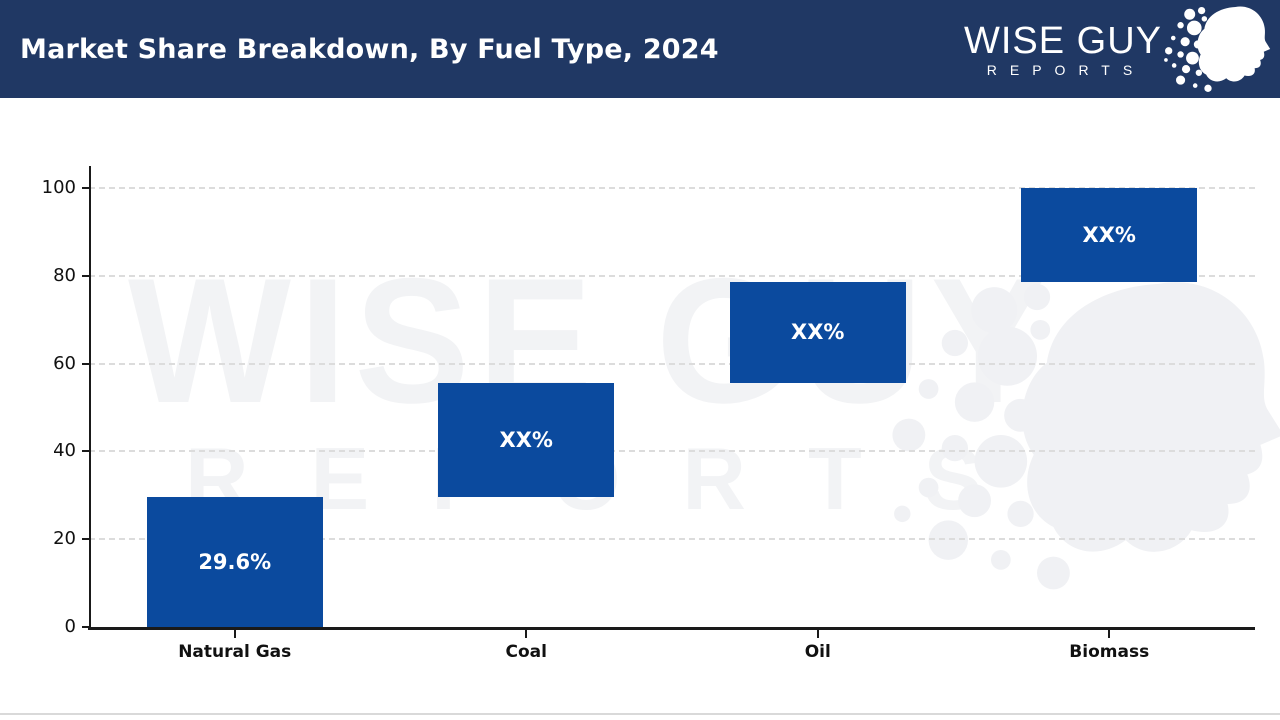  I want to click on bar-label-2: XX%, so click(818, 332).